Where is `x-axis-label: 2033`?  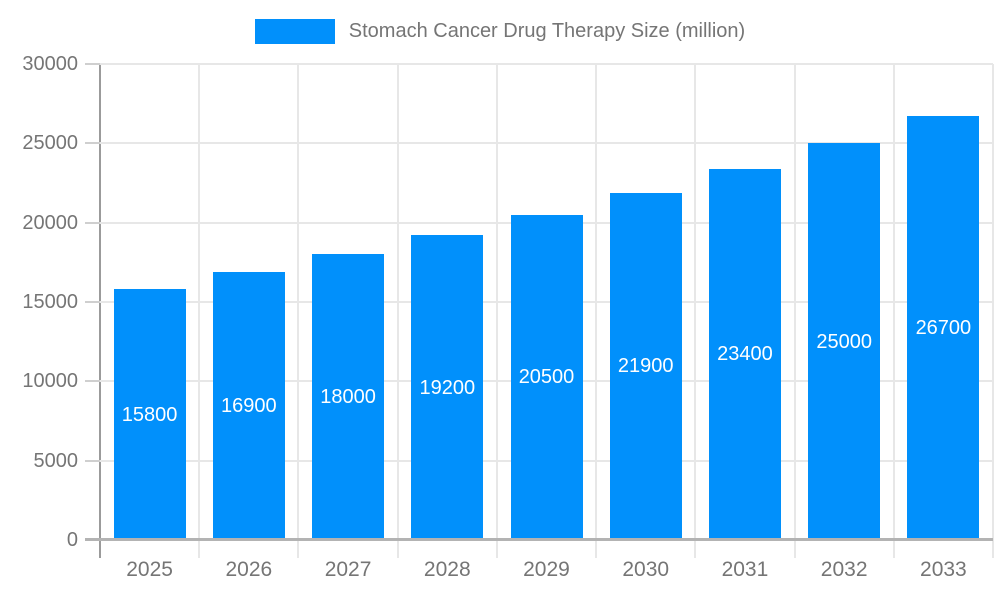 x-axis-label: 2033 is located at coordinates (943, 569).